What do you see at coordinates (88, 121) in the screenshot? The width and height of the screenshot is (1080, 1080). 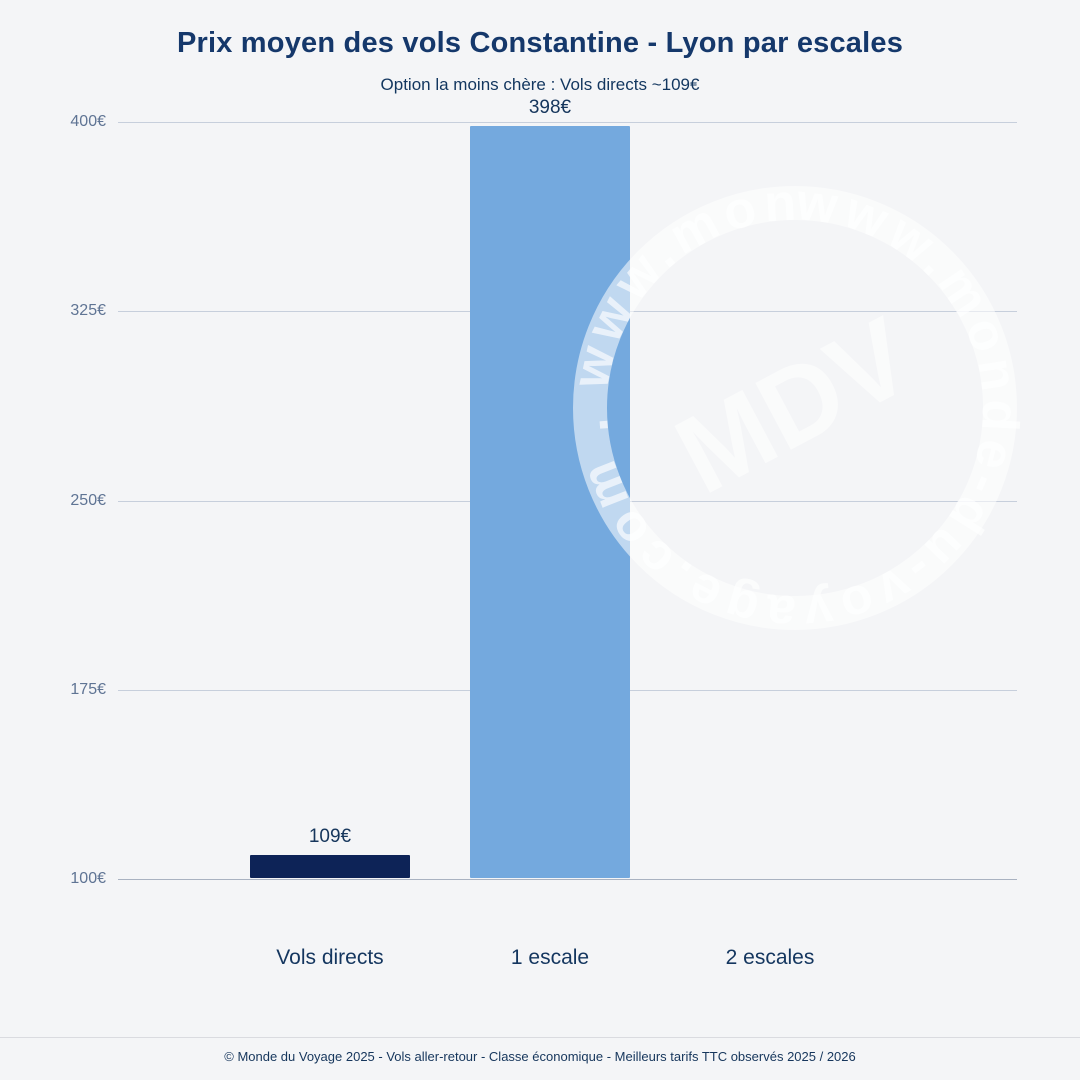 I see `y-tick-label: 400€` at bounding box center [88, 121].